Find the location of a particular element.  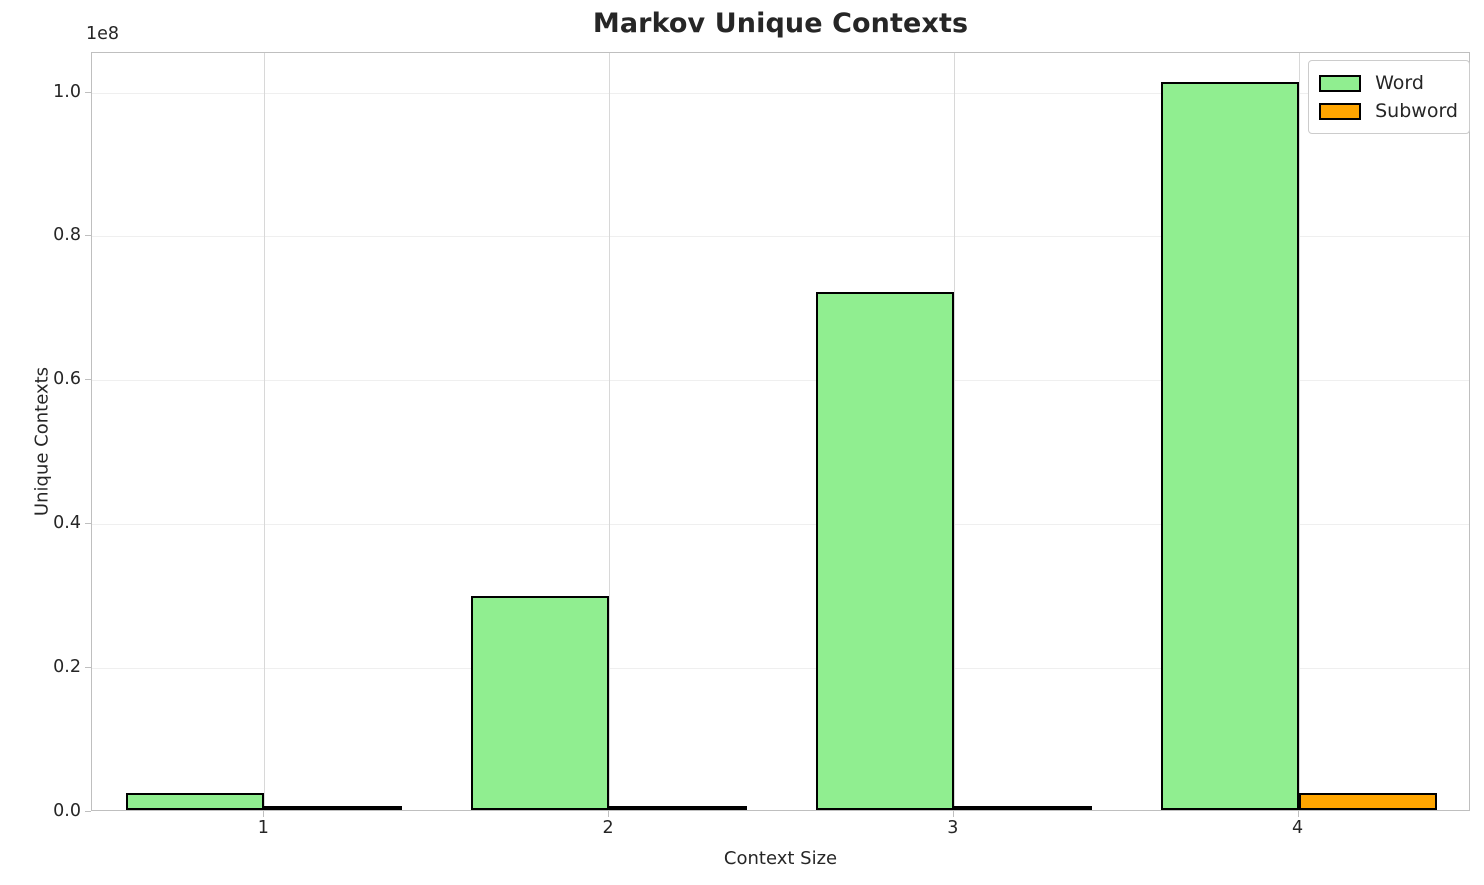

chart-legend: Word Subword is located at coordinates (1389, 97).